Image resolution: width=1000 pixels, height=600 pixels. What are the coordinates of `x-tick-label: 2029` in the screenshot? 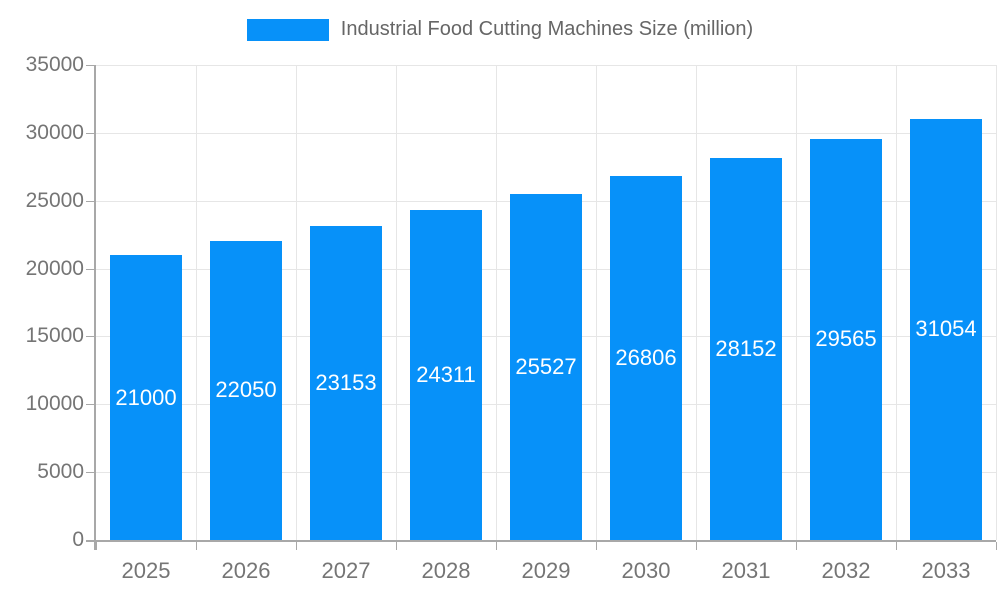 It's located at (546, 570).